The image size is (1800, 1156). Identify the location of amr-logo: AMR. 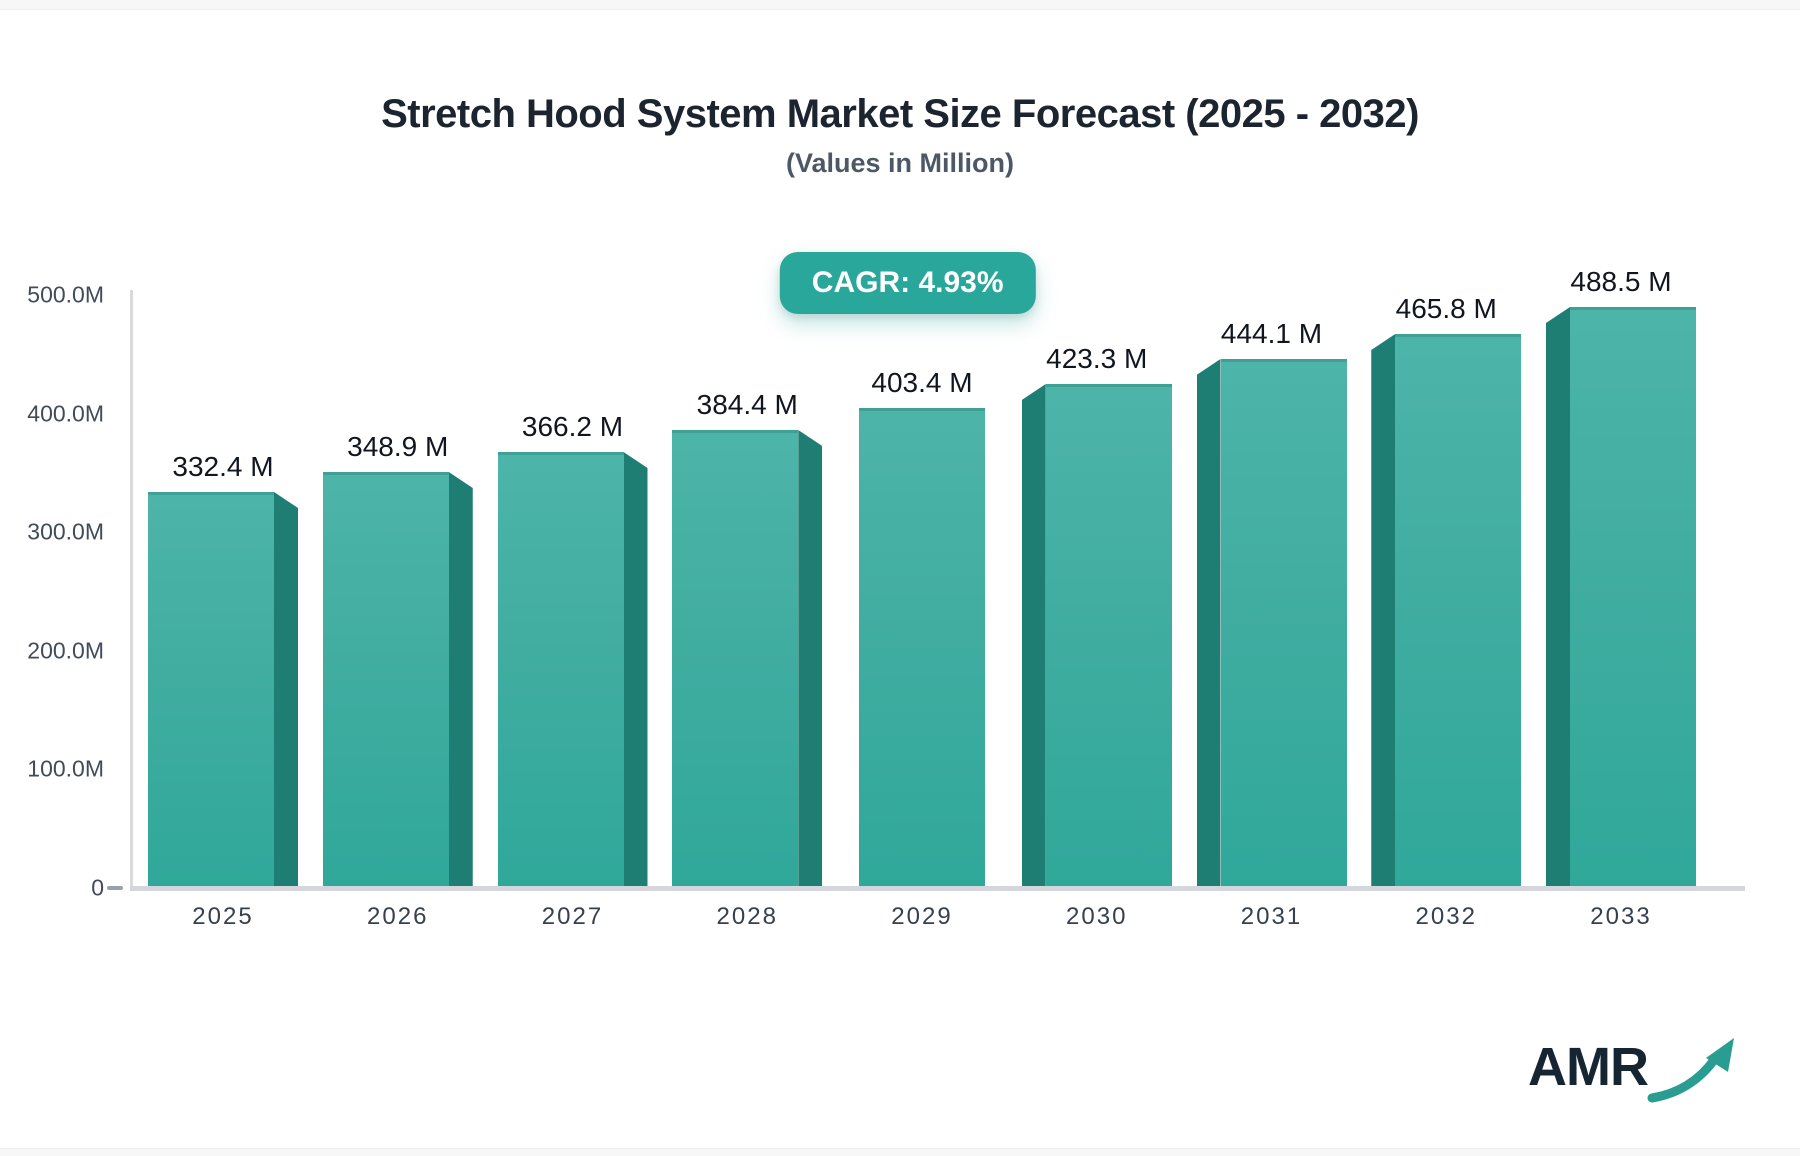
(1633, 1071).